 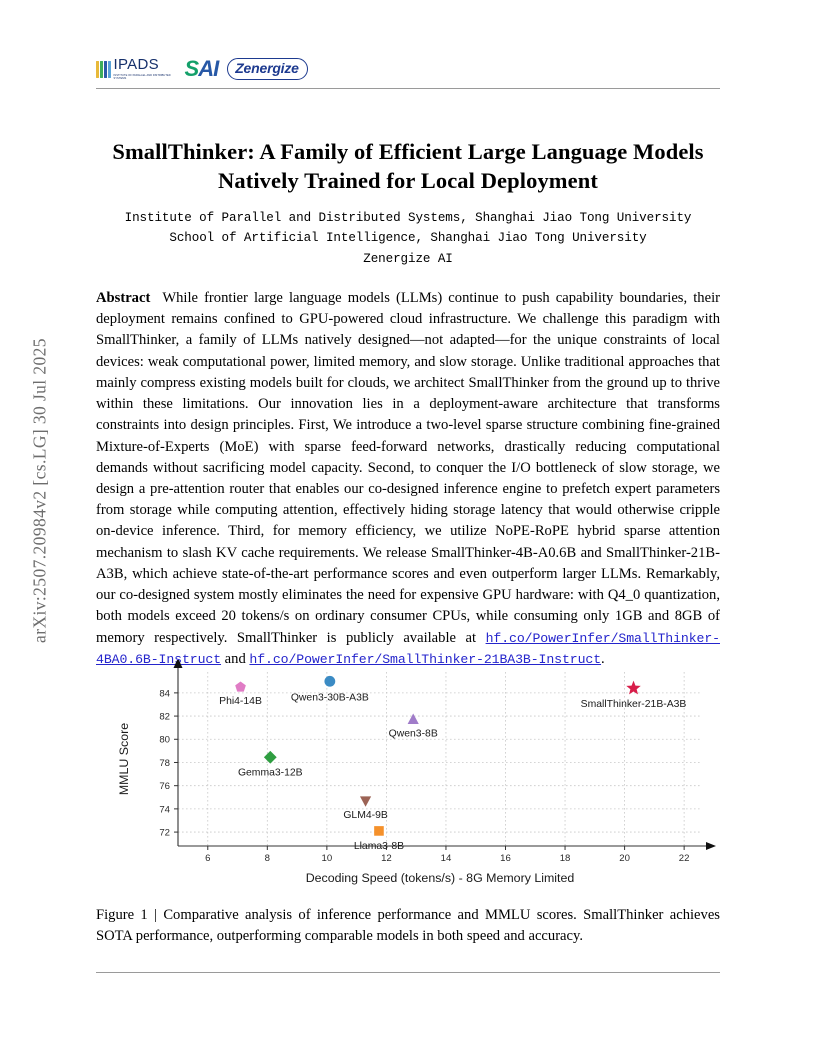 I want to click on x-tick-label: 18, so click(x=565, y=858).